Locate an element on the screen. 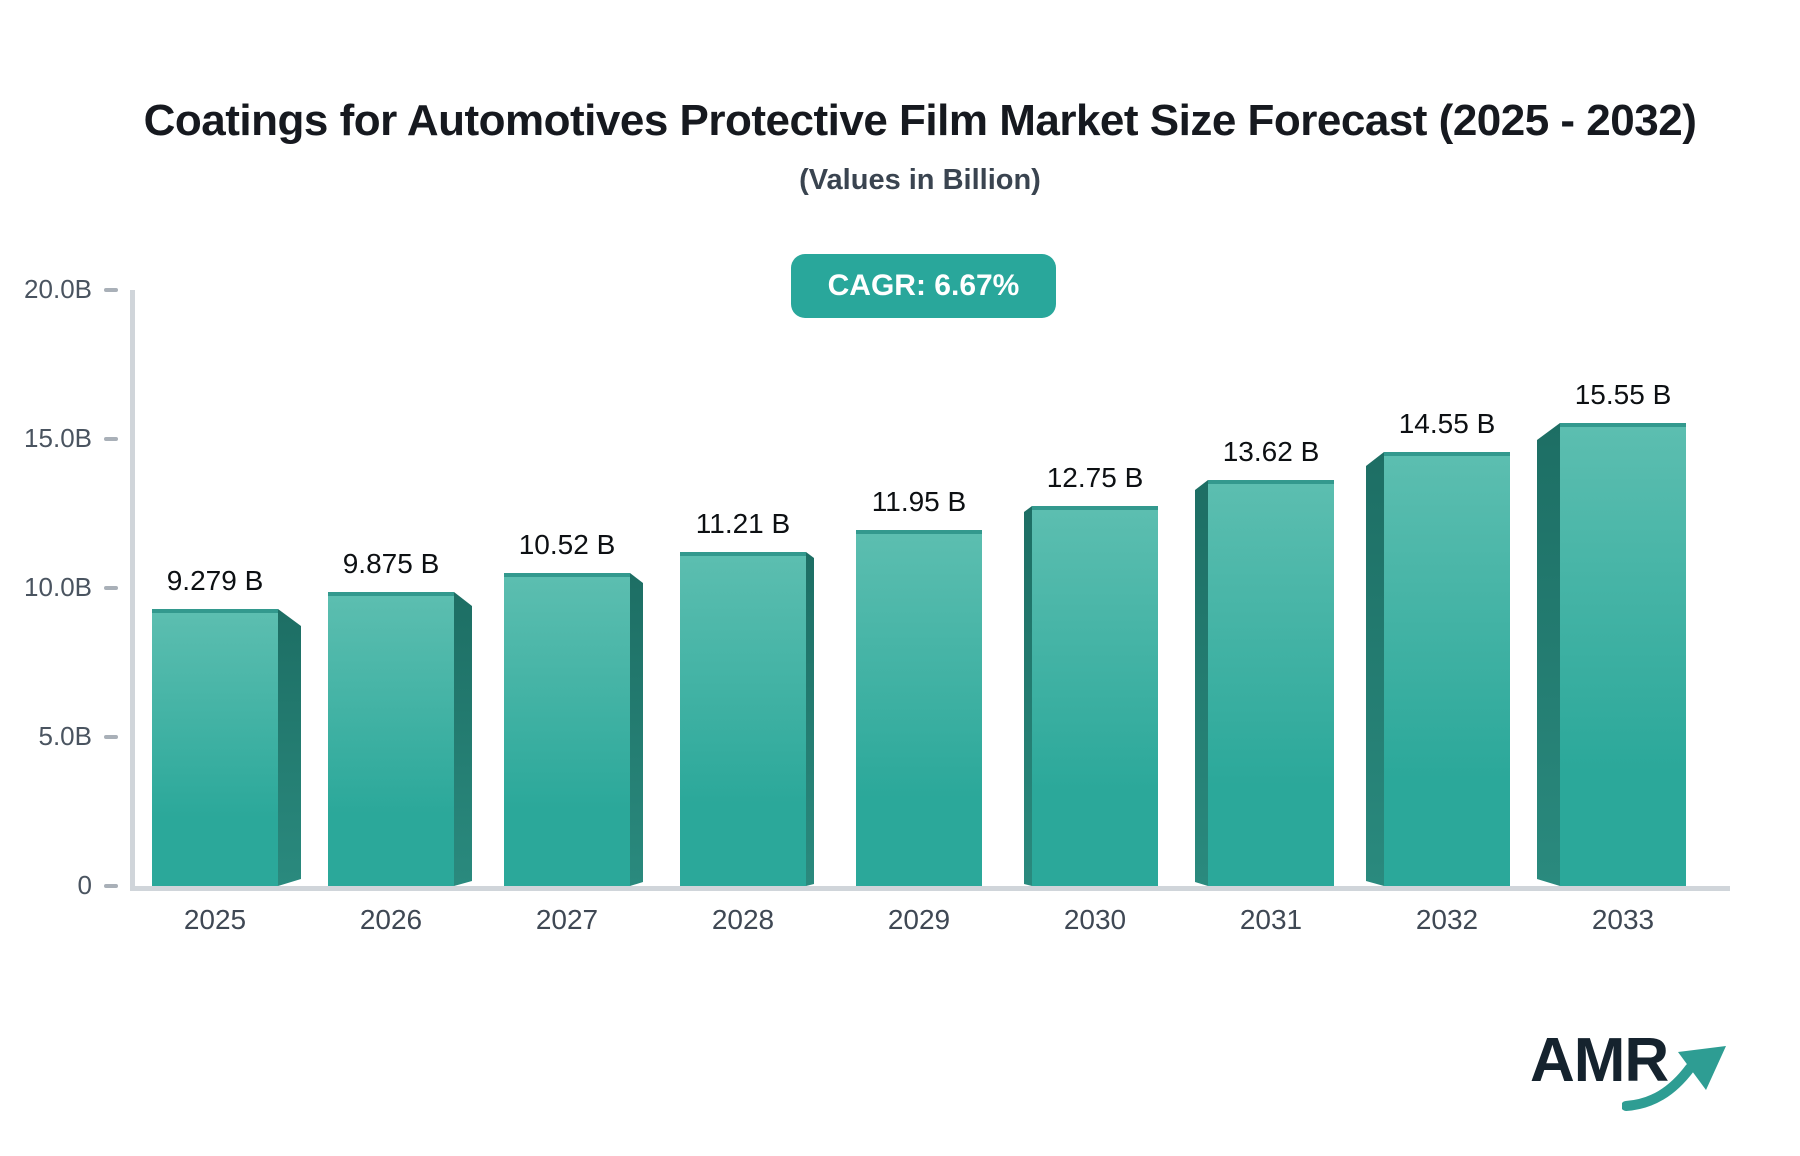  bar-2032 is located at coordinates (1447, 669).